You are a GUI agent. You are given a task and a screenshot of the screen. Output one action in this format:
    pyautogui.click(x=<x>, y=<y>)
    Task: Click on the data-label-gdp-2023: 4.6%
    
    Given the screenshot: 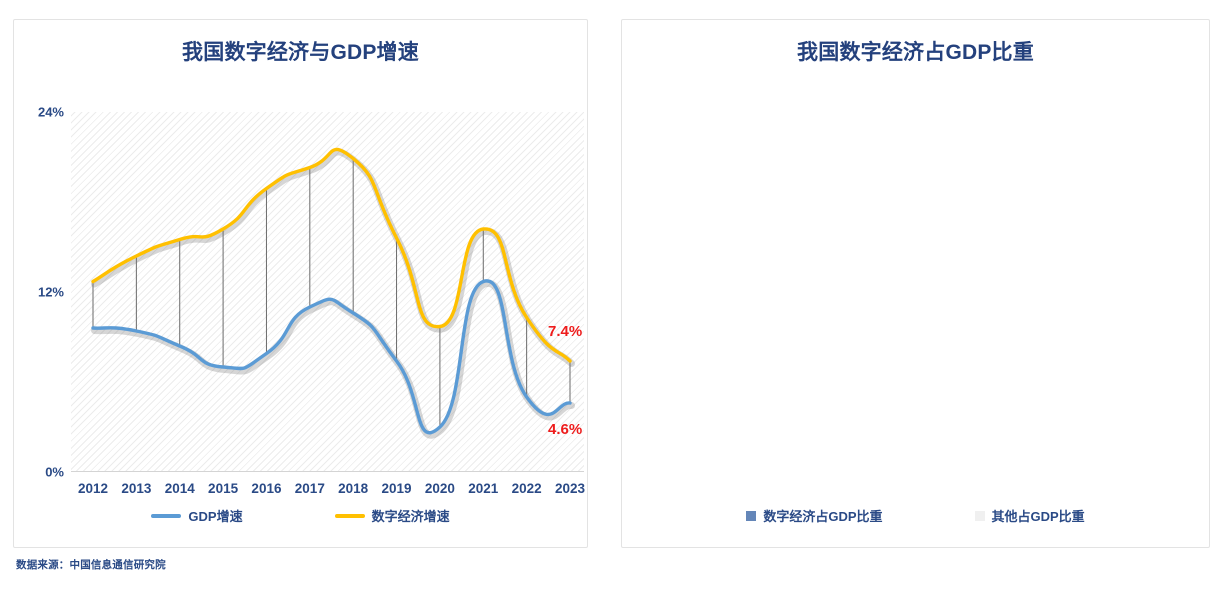 What is the action you would take?
    pyautogui.click(x=565, y=429)
    